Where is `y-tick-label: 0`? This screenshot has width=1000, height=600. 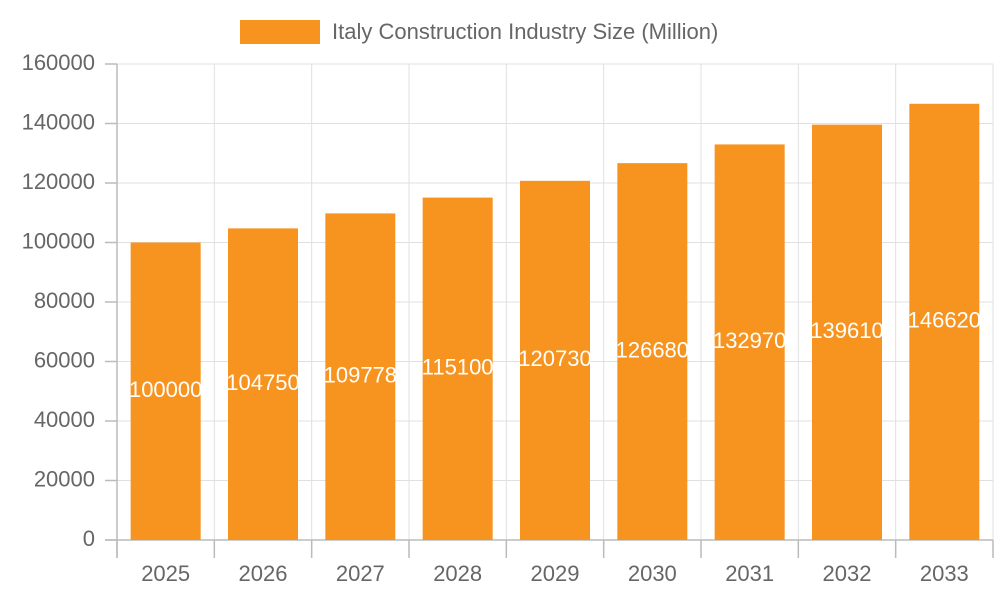
y-tick-label: 0 is located at coordinates (89, 538).